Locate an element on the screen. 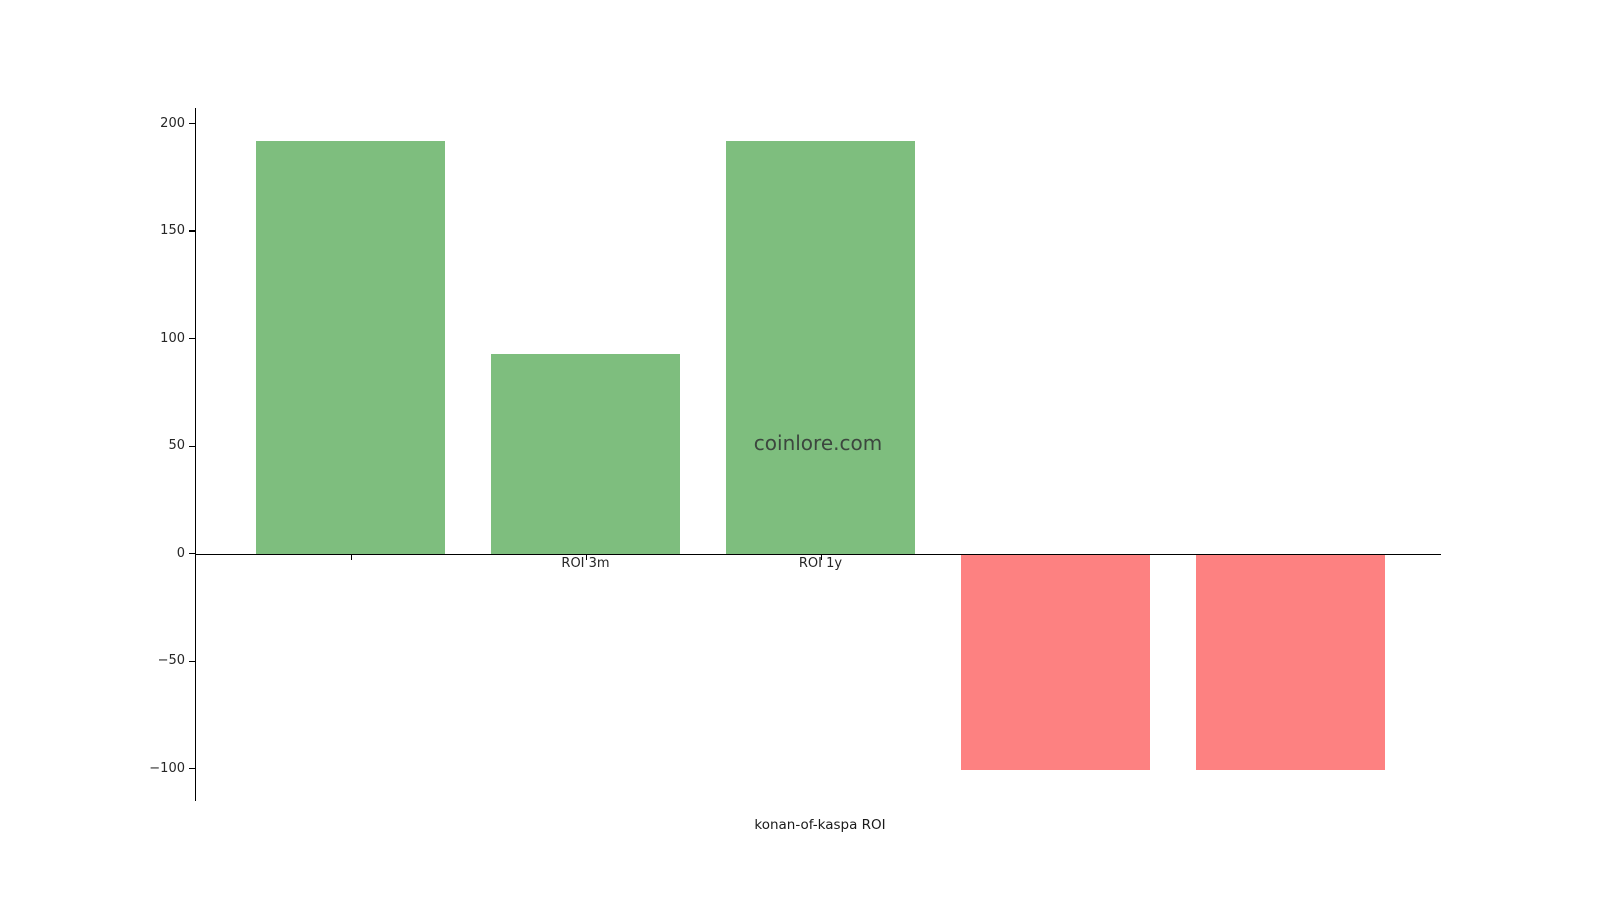 Image resolution: width=1600 pixels, height=900 pixels. y-tick-label: 100 is located at coordinates (172, 338).